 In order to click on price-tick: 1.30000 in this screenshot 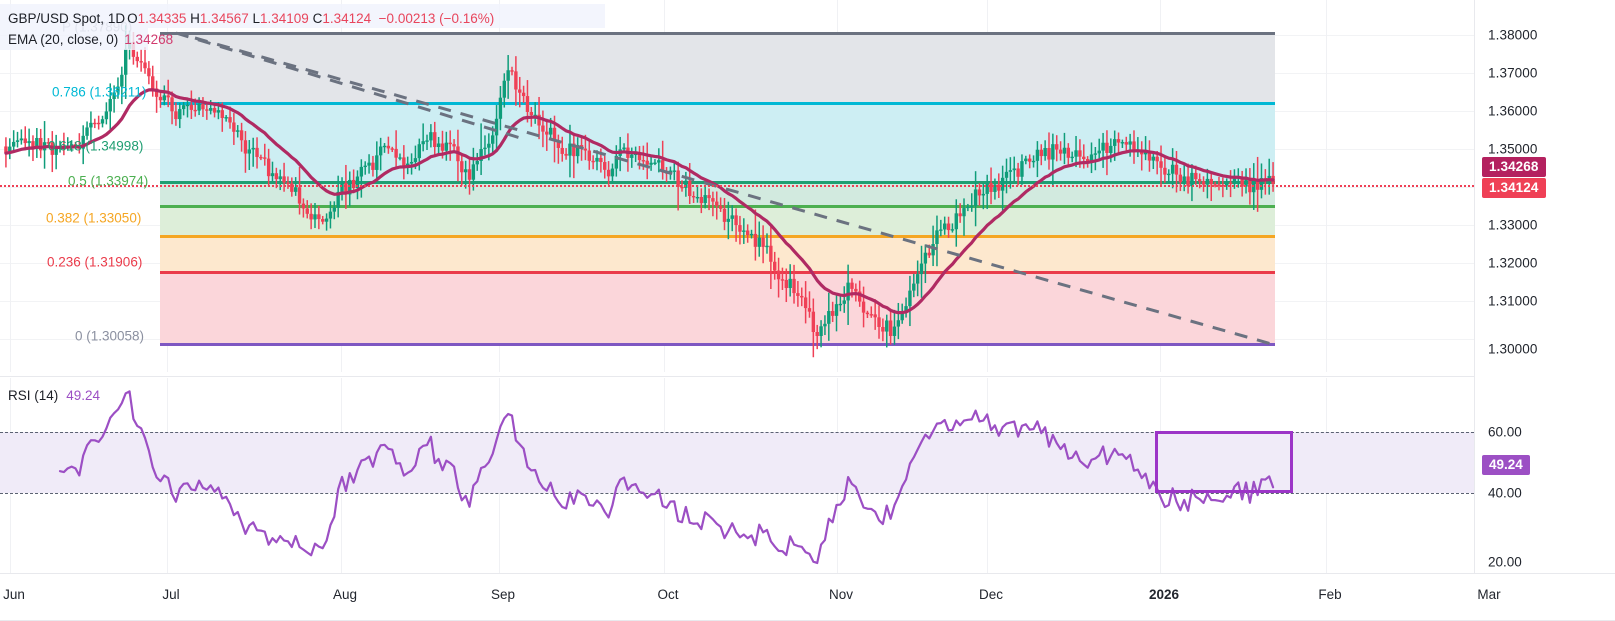, I will do `click(1513, 349)`.